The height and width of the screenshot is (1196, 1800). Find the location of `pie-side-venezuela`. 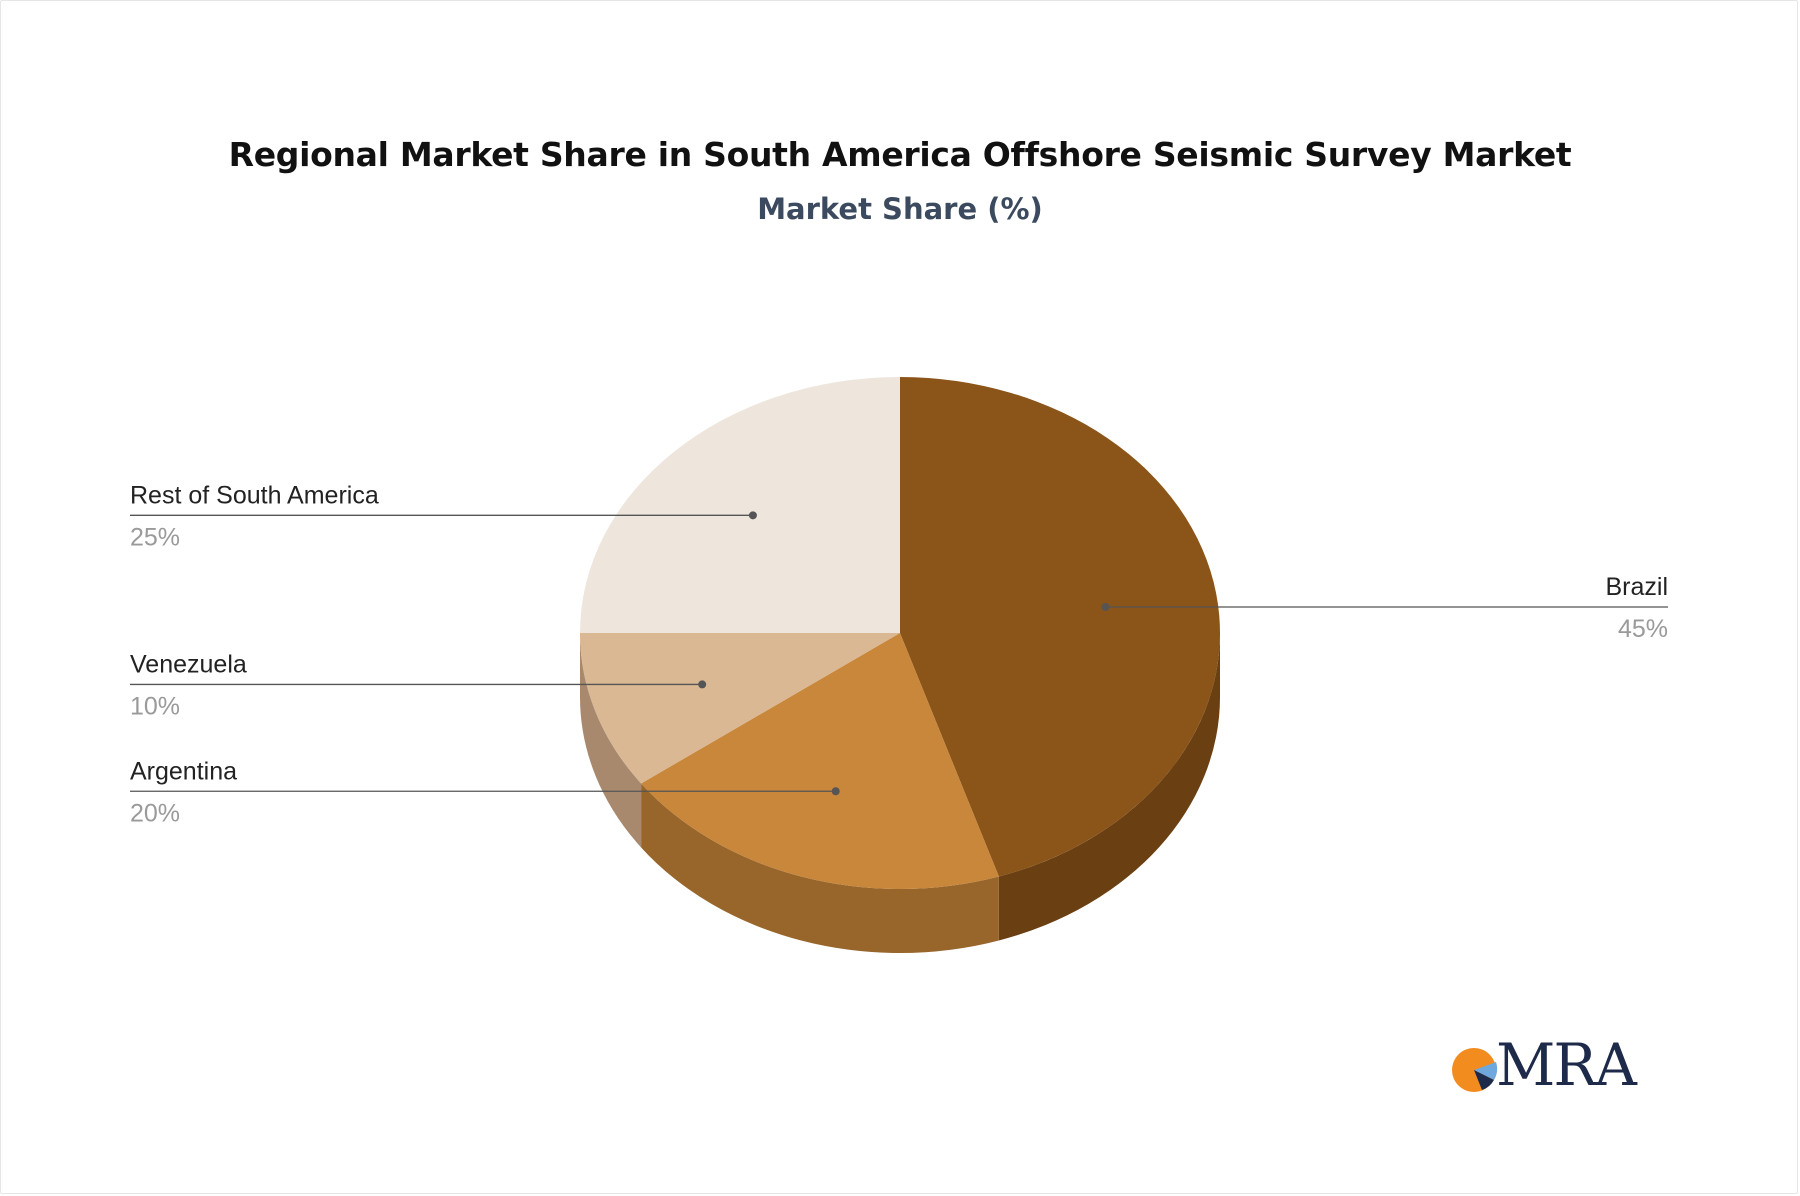

pie-side-venezuela is located at coordinates (611, 740).